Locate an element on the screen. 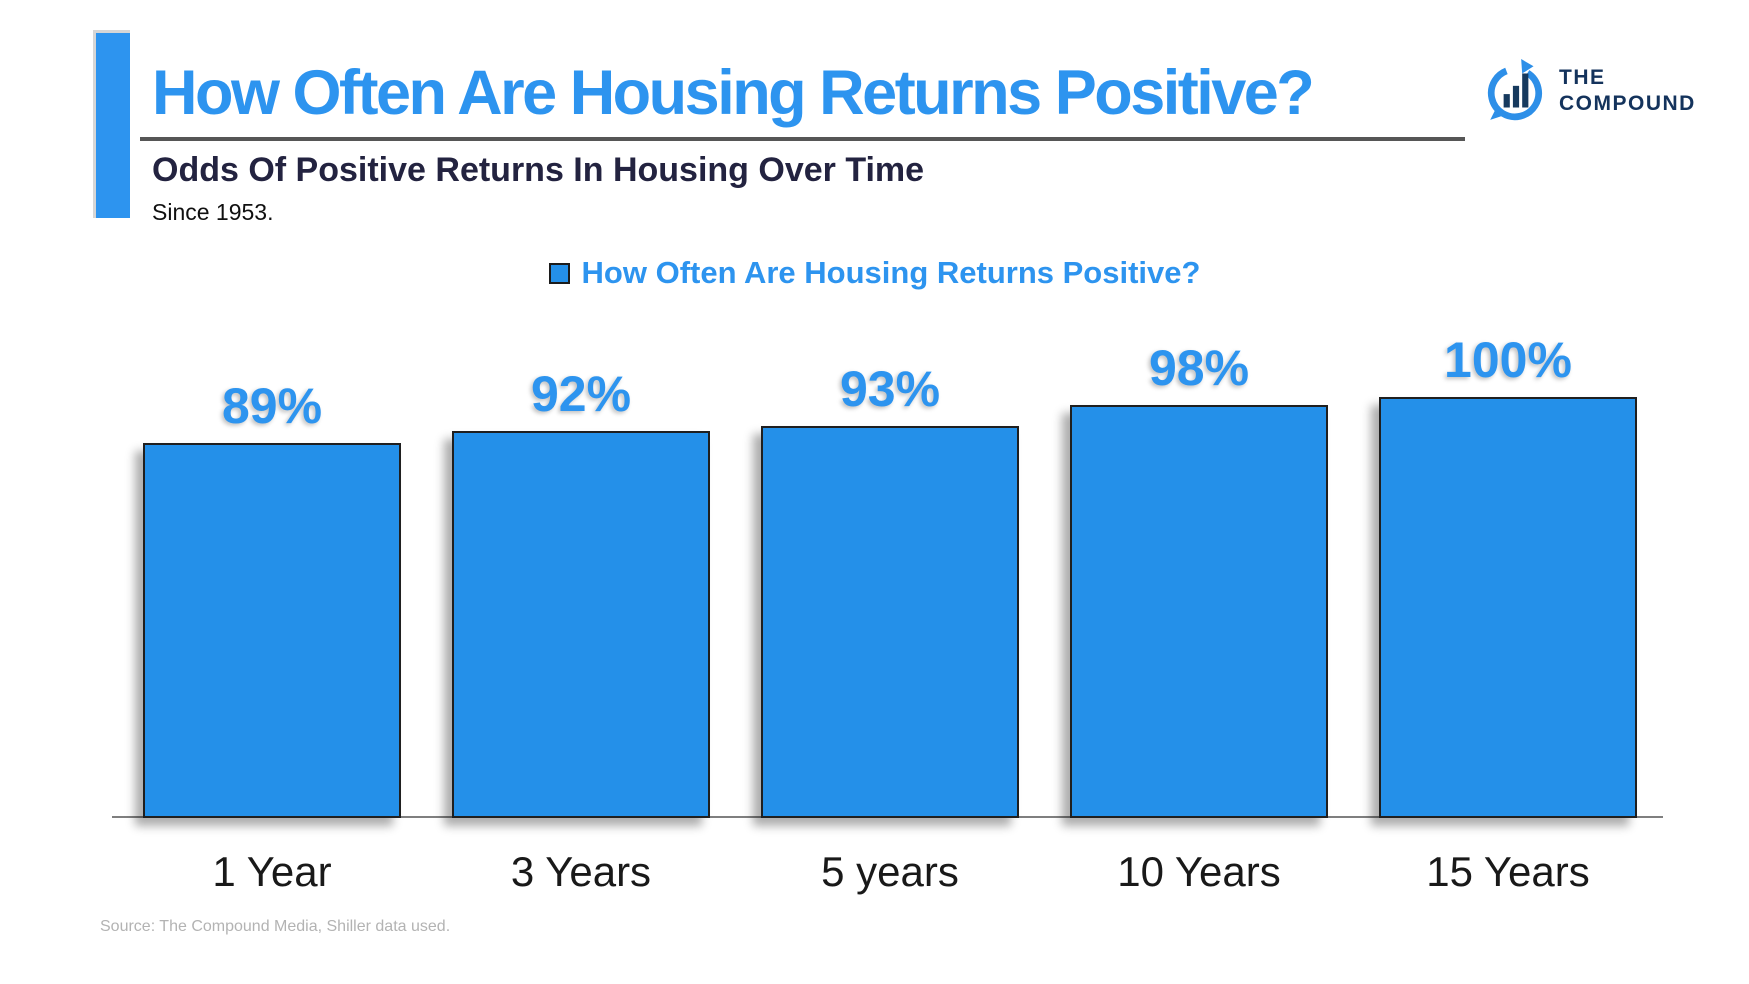 Image resolution: width=1749 pixels, height=984 pixels. logo-wordmark: THE COMPOUND is located at coordinates (1627, 90).